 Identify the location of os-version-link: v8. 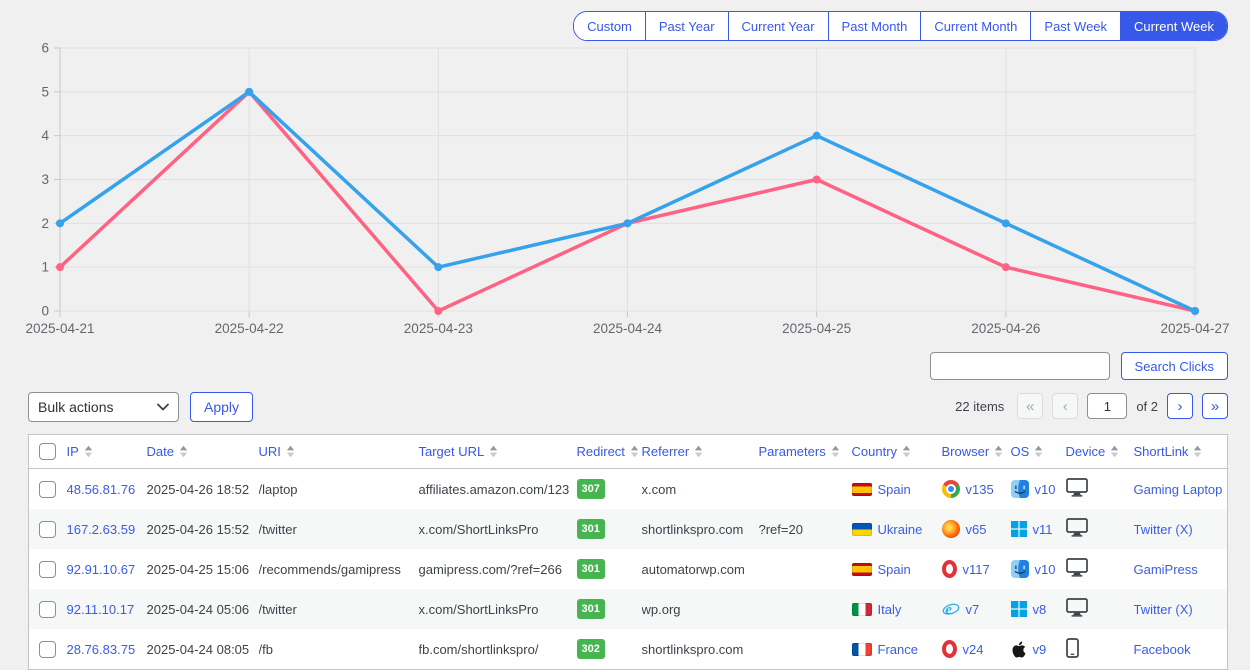
(1039, 609).